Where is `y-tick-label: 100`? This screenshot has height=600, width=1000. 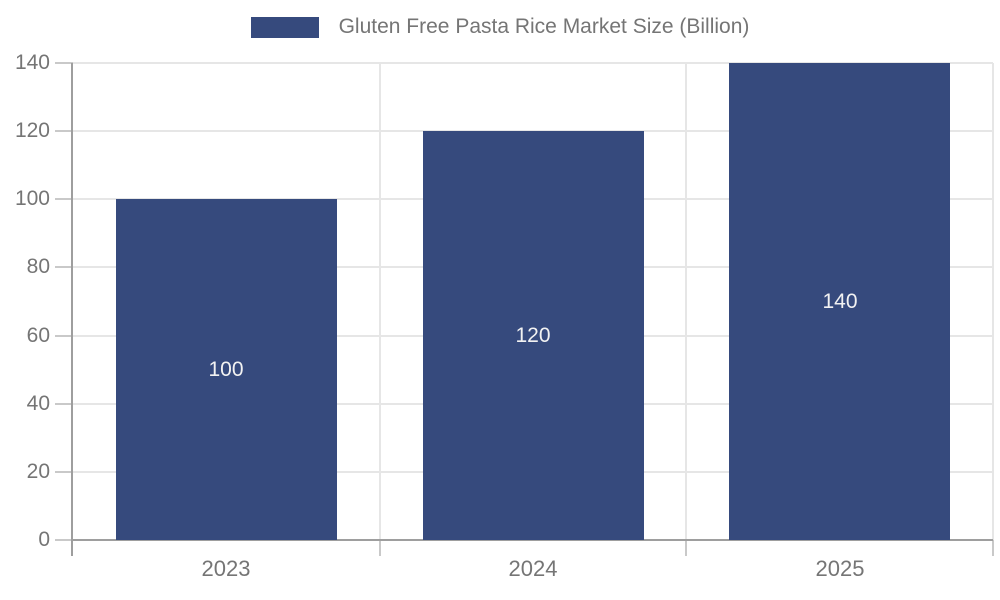 y-tick-label: 100 is located at coordinates (32, 199).